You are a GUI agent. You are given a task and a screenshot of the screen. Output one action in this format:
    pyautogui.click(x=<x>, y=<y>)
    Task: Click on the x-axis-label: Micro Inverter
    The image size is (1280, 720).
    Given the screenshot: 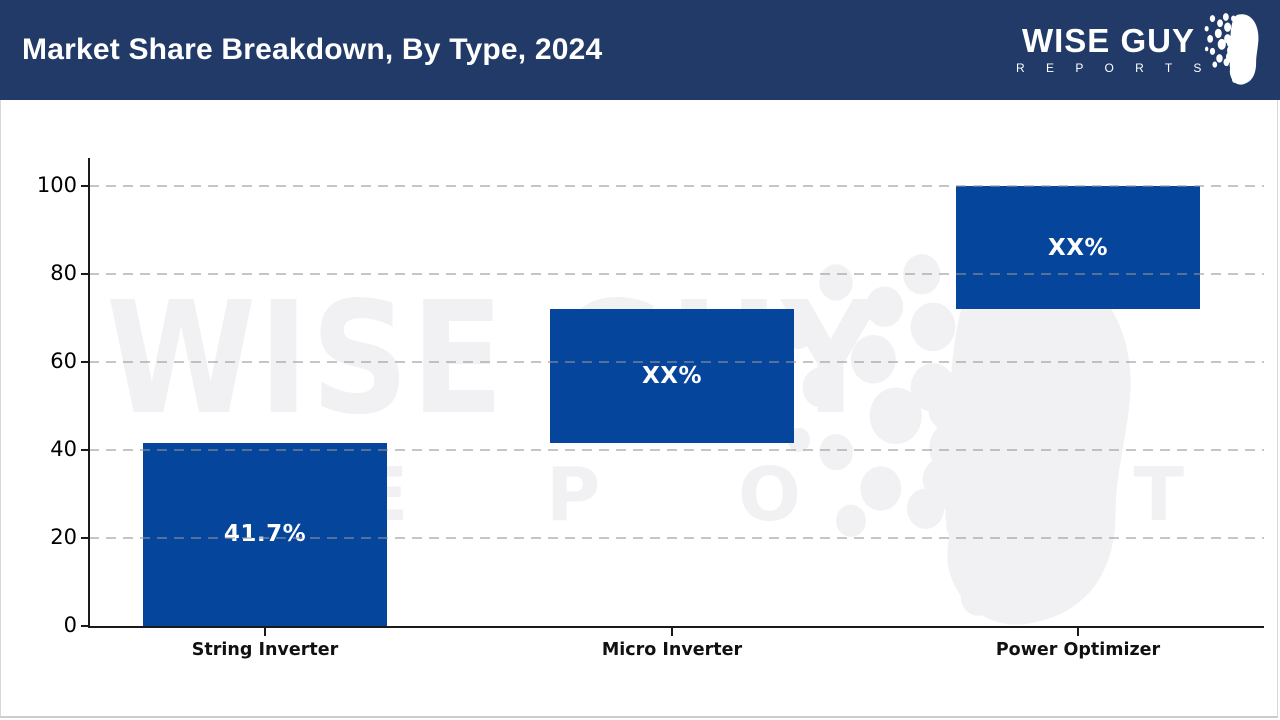 What is the action you would take?
    pyautogui.click(x=672, y=650)
    